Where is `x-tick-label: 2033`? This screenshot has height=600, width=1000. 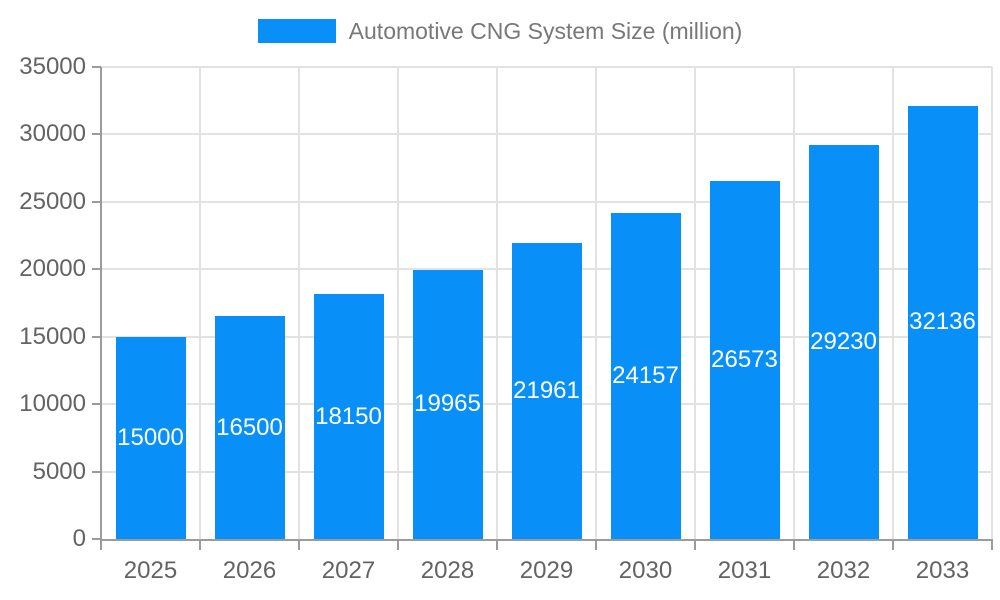 x-tick-label: 2033 is located at coordinates (942, 570).